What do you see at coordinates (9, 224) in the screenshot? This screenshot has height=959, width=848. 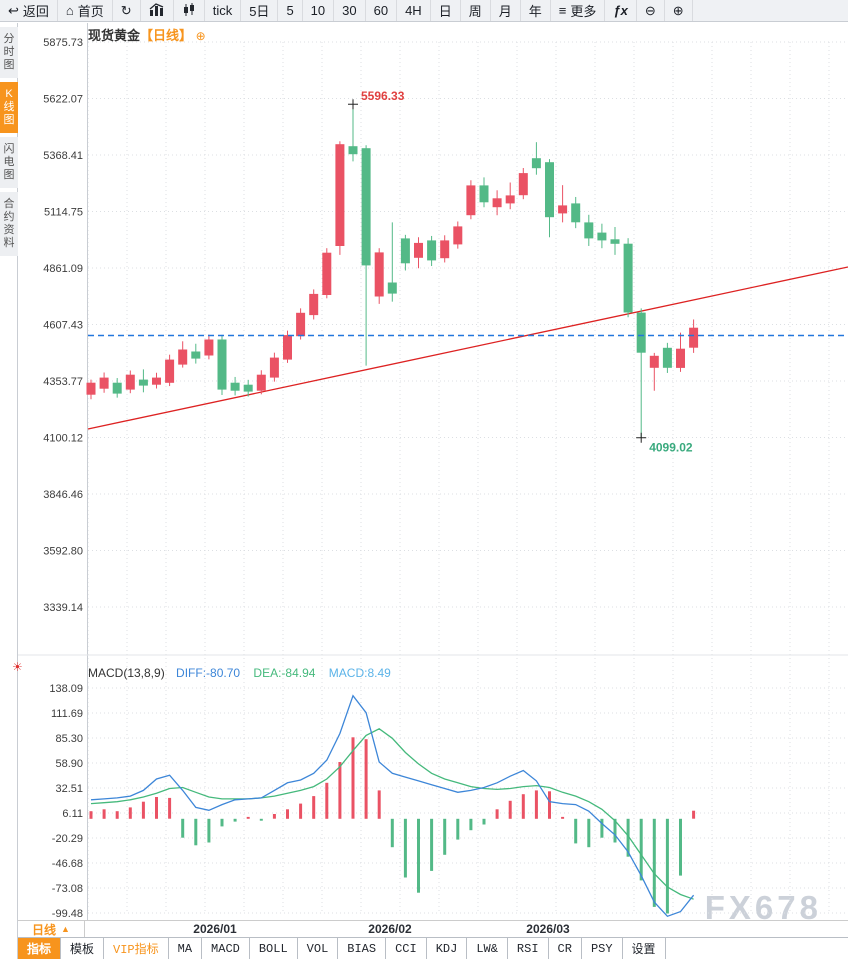 I see `sidebar-tab-contract-info: 合约资料` at bounding box center [9, 224].